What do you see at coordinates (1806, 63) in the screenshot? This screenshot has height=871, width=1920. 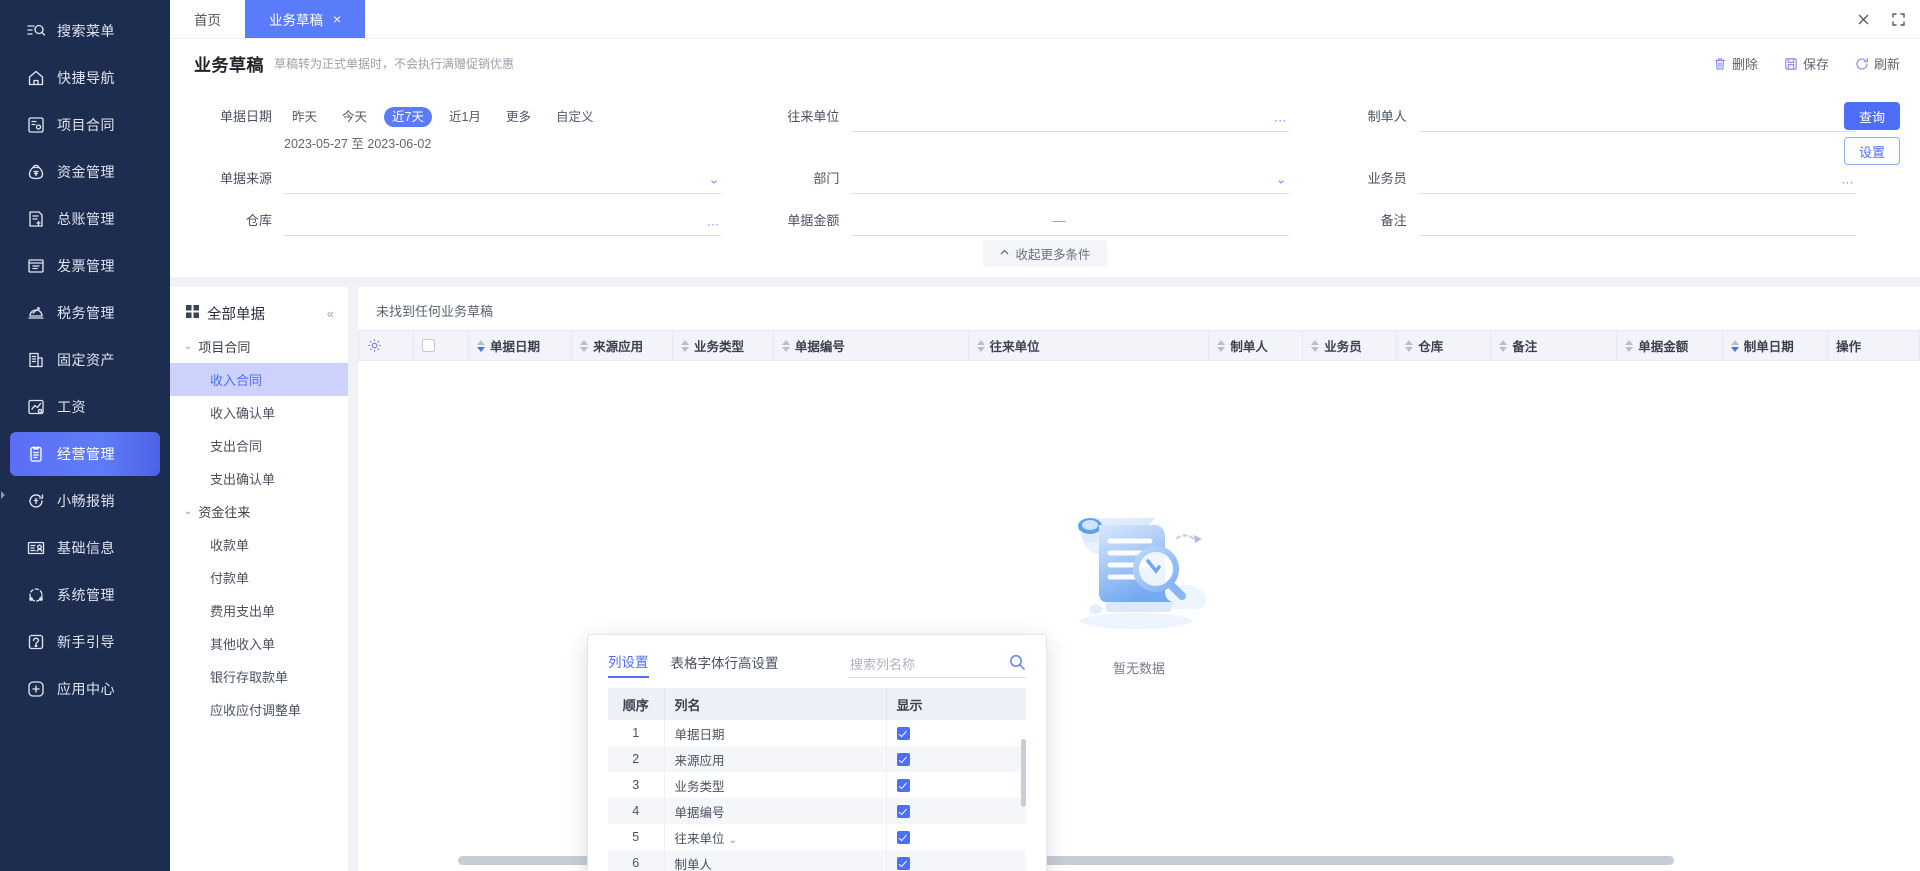 I see `header-action-1: 保存` at bounding box center [1806, 63].